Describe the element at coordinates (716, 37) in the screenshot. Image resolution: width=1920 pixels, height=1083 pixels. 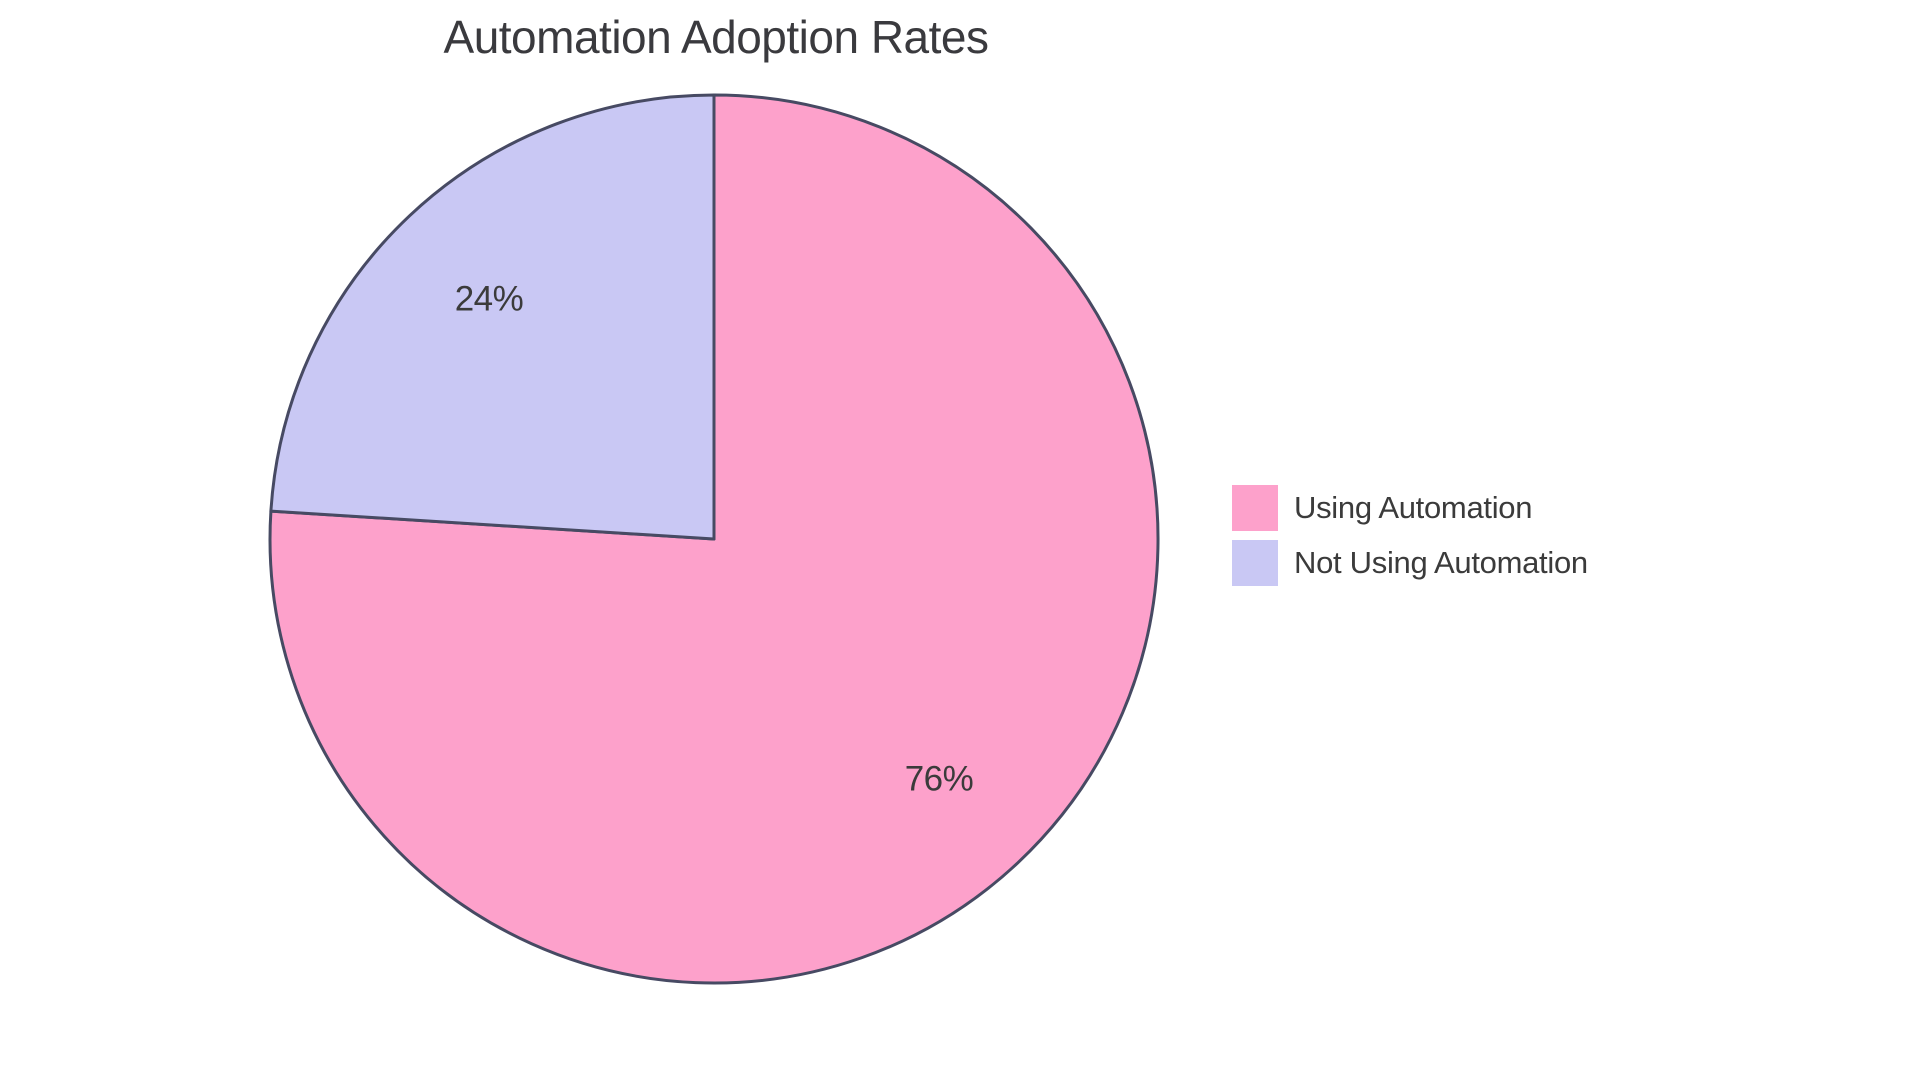
I see `chart-title: Automation Adoption Rates` at that location.